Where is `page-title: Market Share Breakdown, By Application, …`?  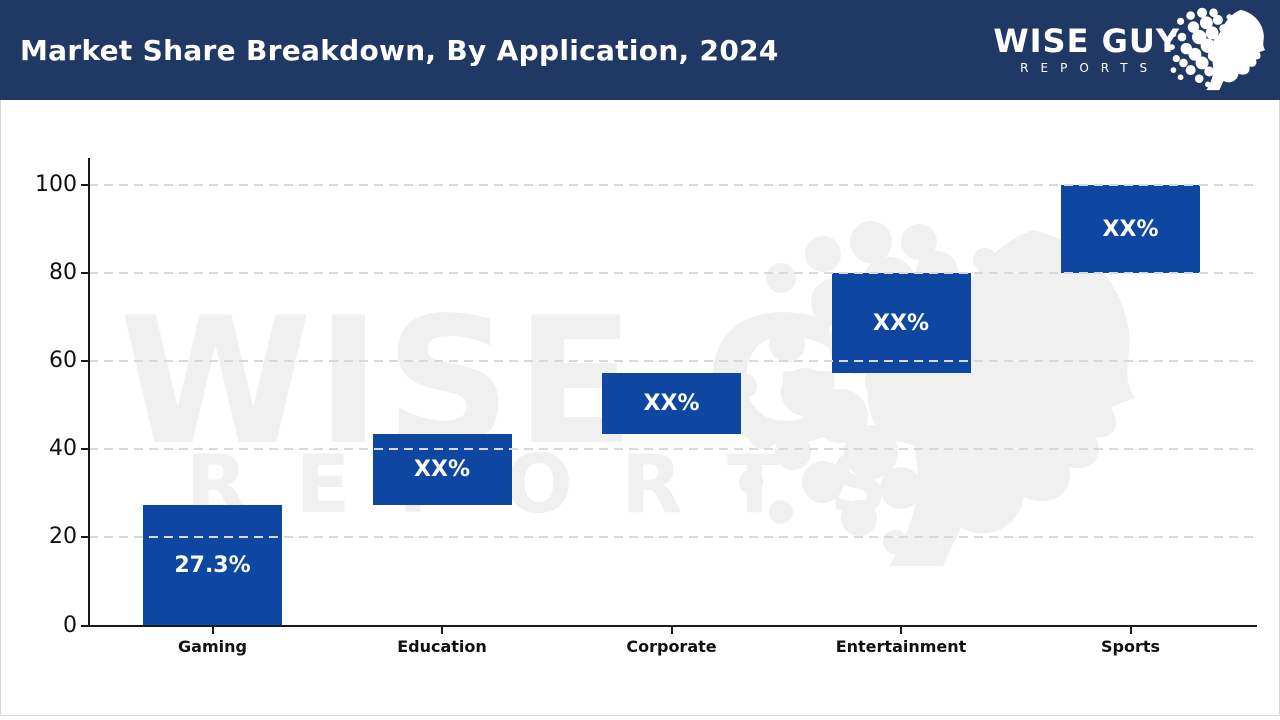
page-title: Market Share Breakdown, By Application, … is located at coordinates (399, 50).